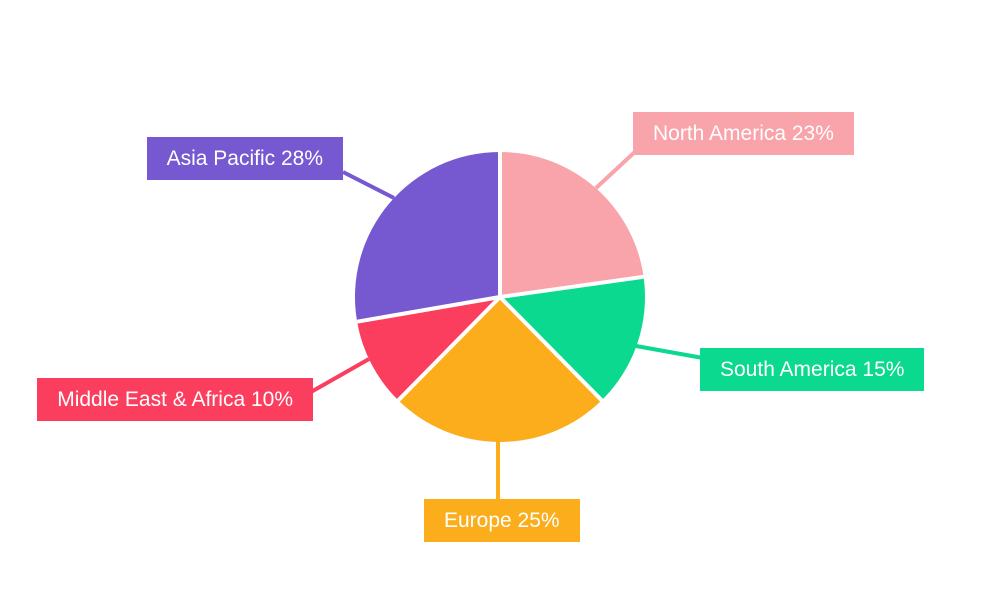 The image size is (1000, 600). What do you see at coordinates (669, 352) in the screenshot?
I see `leader-line-south-america` at bounding box center [669, 352].